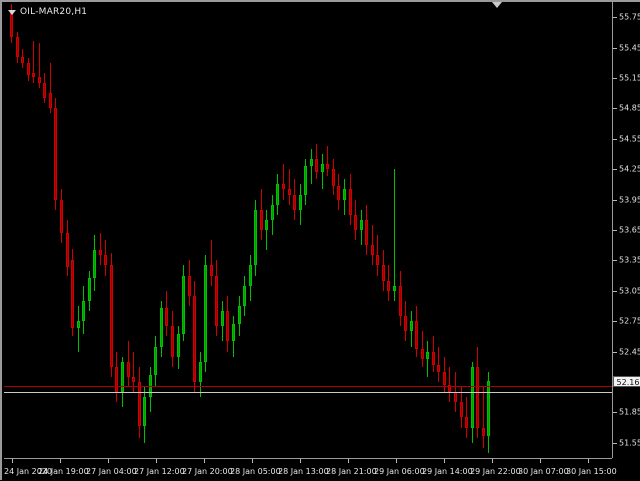 This screenshot has height=481, width=640. What do you see at coordinates (629, 78) in the screenshot?
I see `price-axis-label: 55.15` at bounding box center [629, 78].